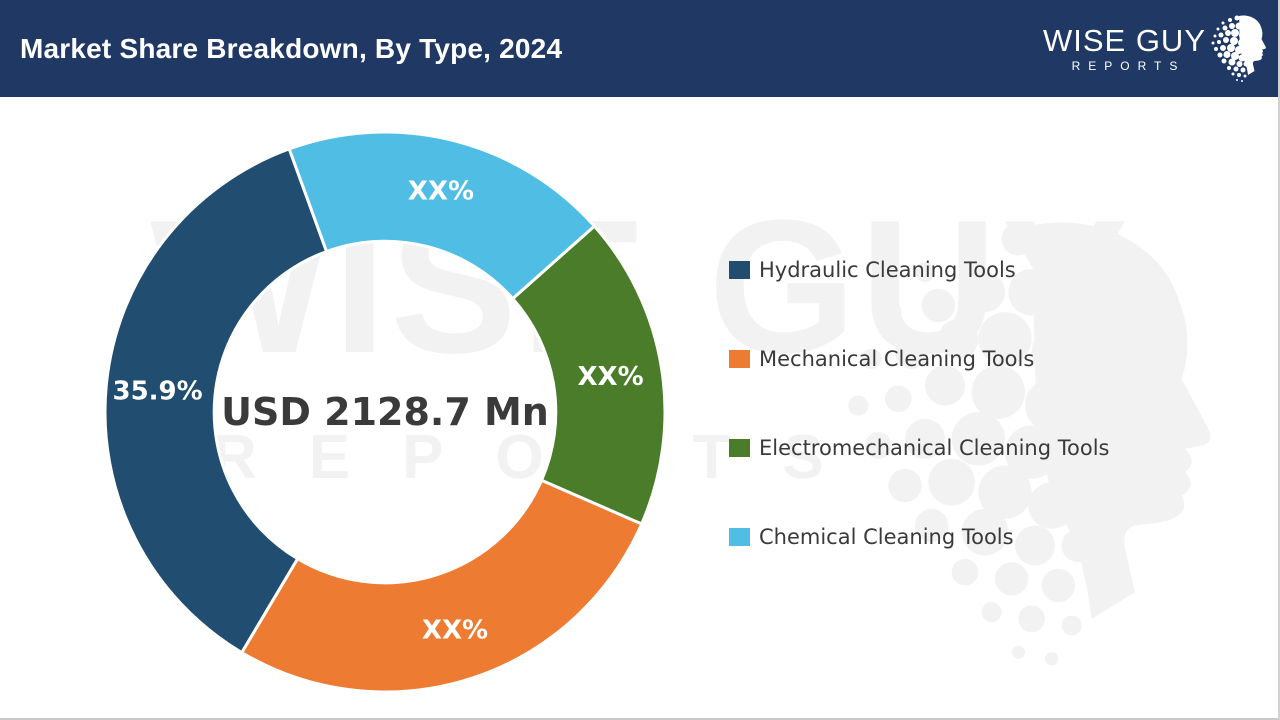 Image resolution: width=1280 pixels, height=720 pixels. Describe the element at coordinates (887, 270) in the screenshot. I see `legend-label: Hydraulic Cleaning Tools` at that location.